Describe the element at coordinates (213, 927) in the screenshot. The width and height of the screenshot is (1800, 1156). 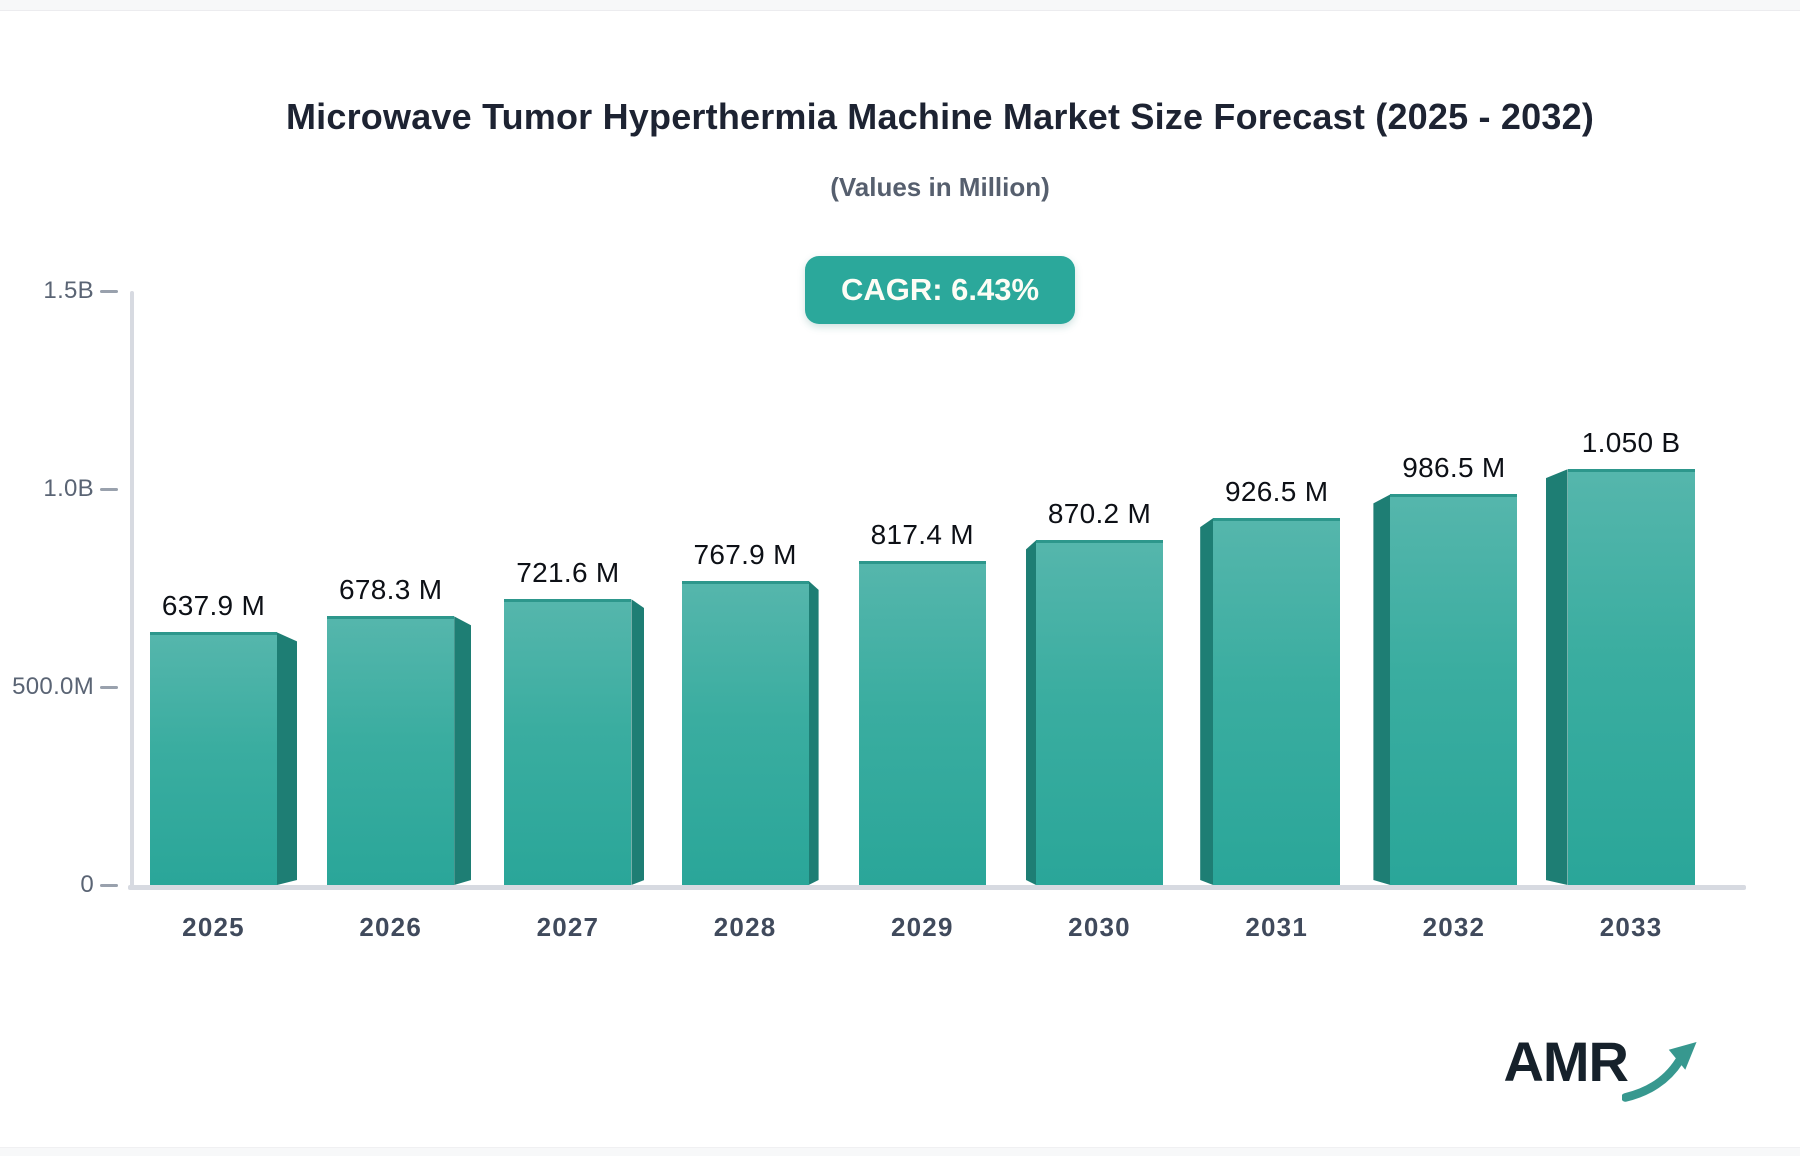
I see `x-axis-label-2025: 2025` at that location.